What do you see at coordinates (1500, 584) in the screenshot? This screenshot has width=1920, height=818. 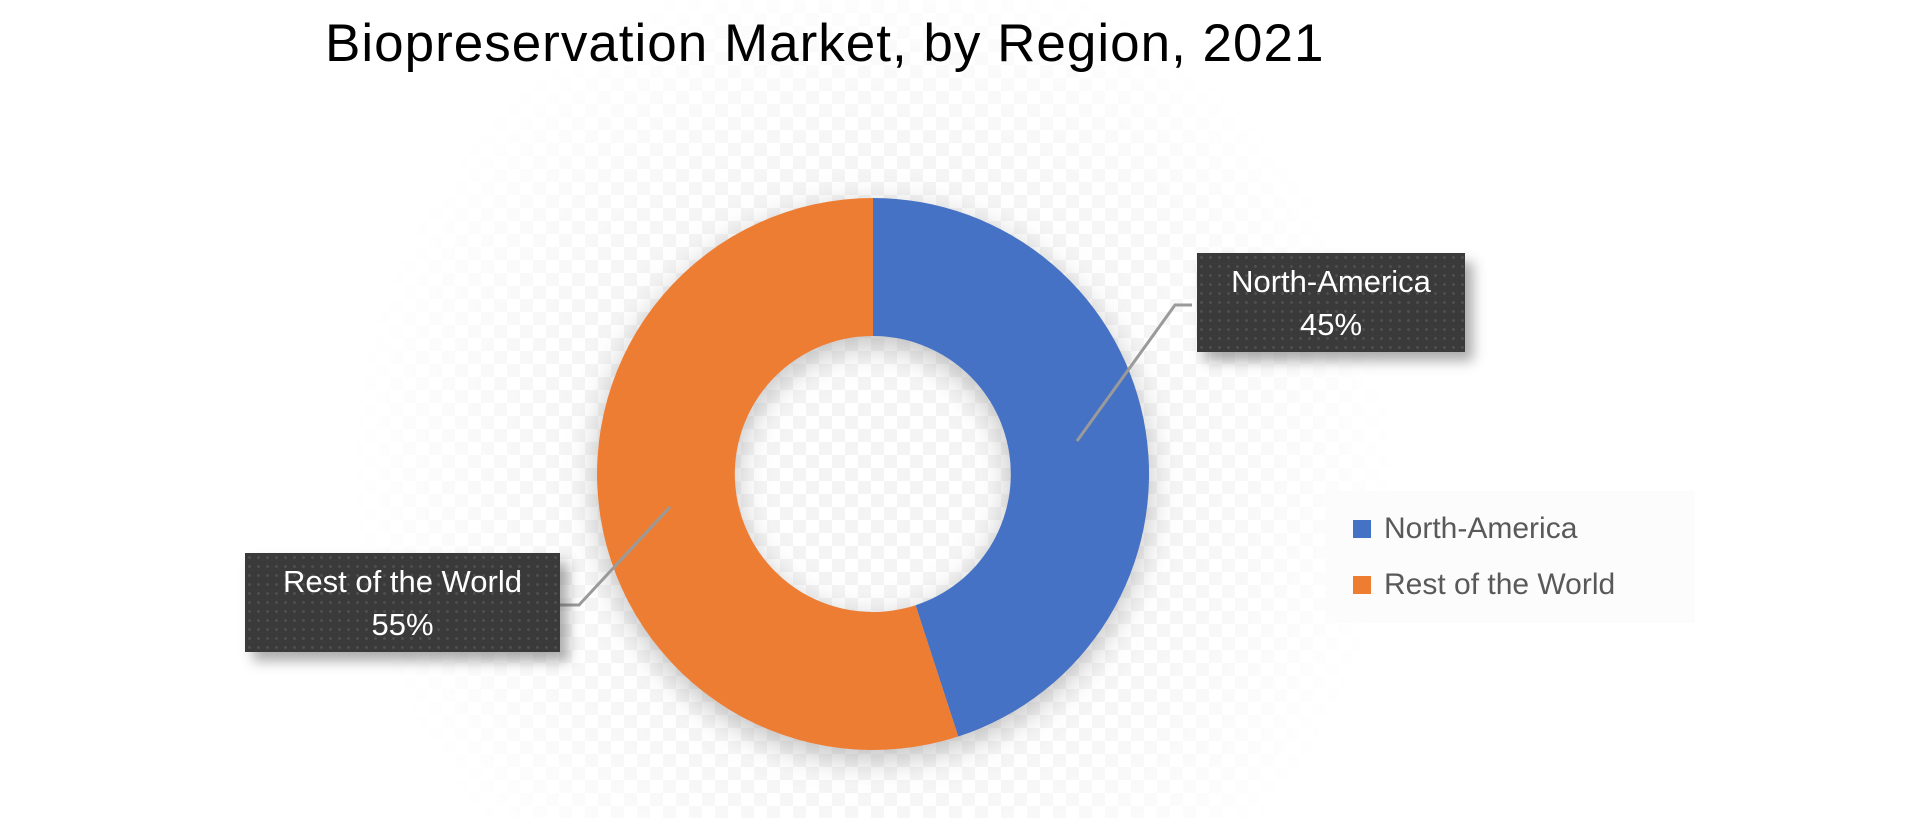 I see `legend-label-rest-of-world: Rest of the World` at bounding box center [1500, 584].